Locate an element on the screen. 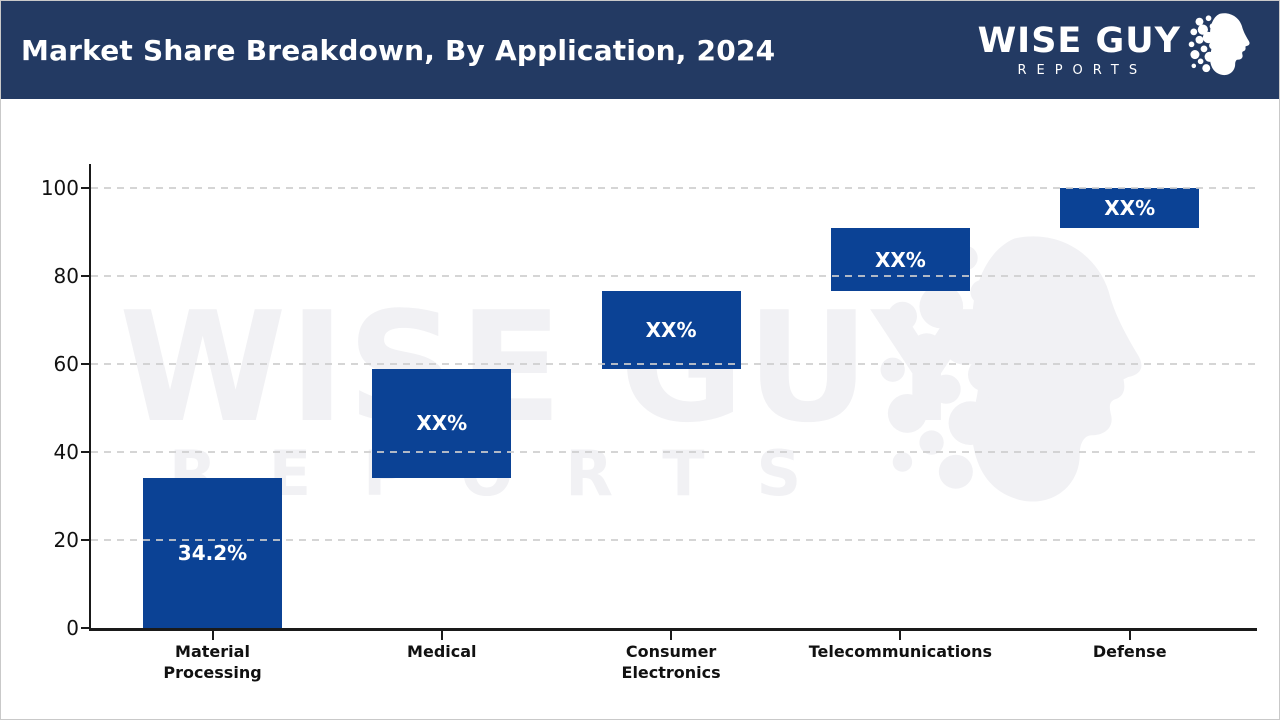 Image resolution: width=1280 pixels, height=720 pixels. x-category-label-line: Telecommunications is located at coordinates (900, 651).